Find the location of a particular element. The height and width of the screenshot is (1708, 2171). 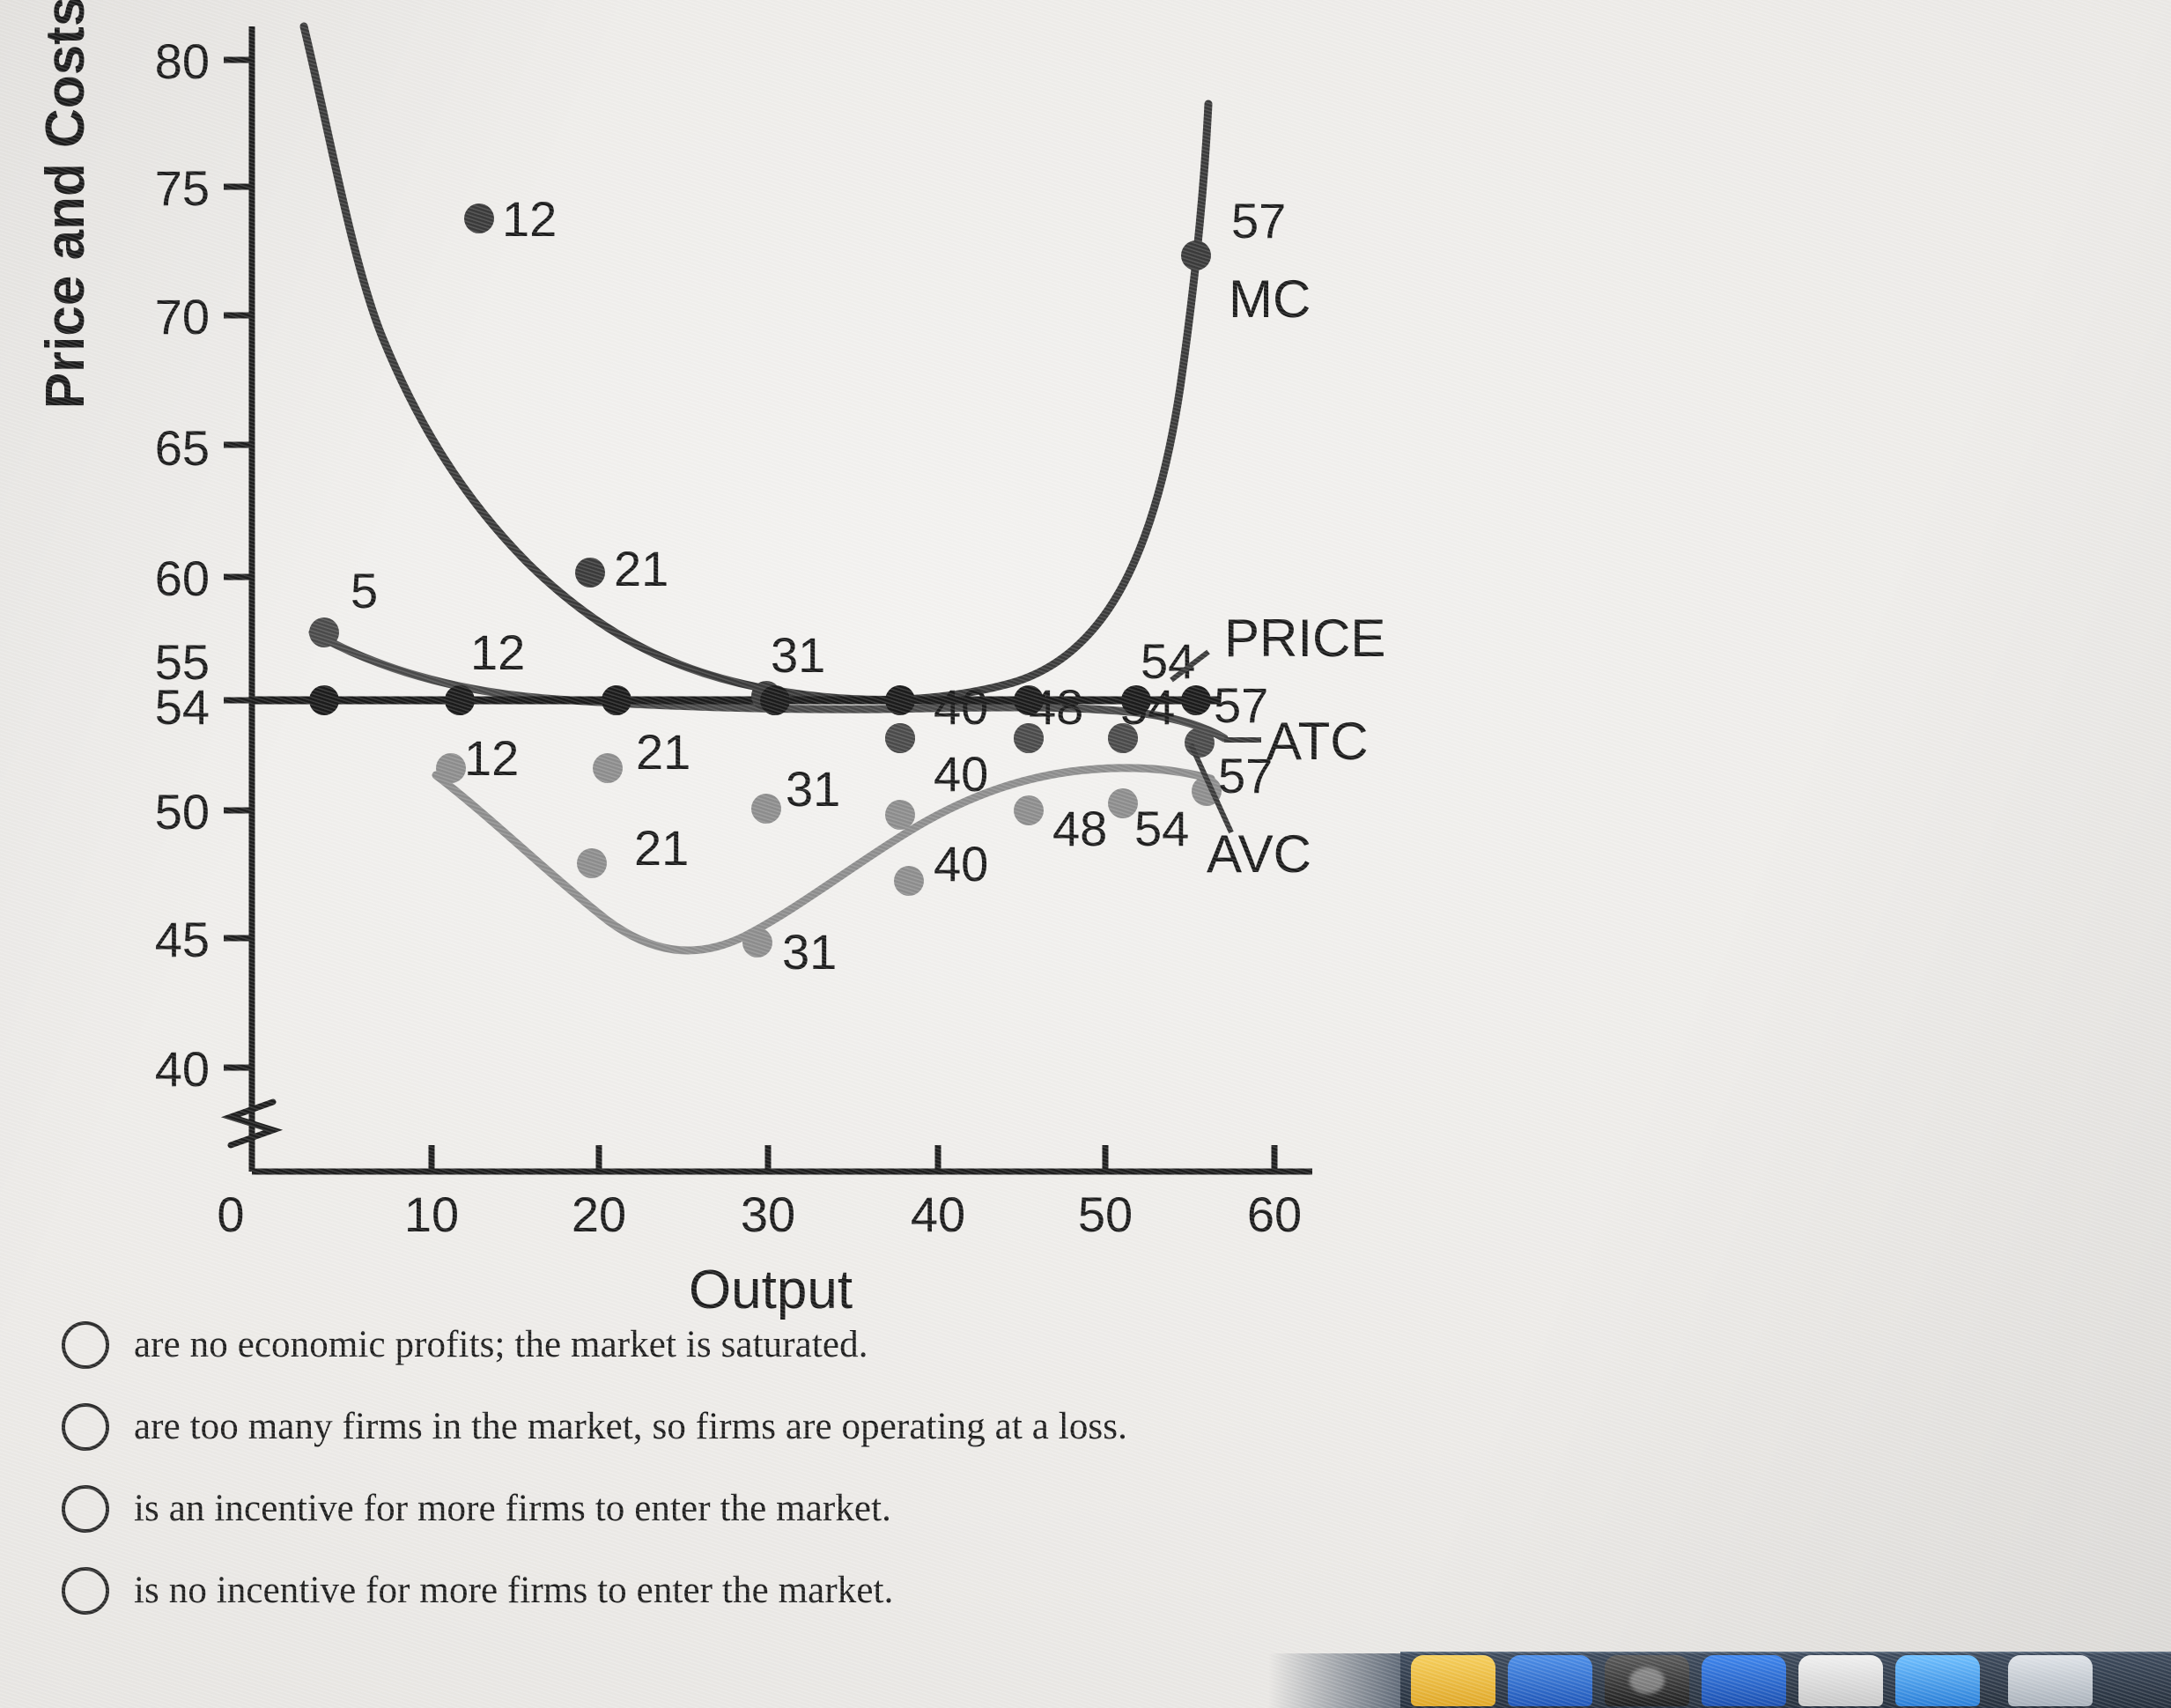

camera-icon is located at coordinates (1647, 1681).